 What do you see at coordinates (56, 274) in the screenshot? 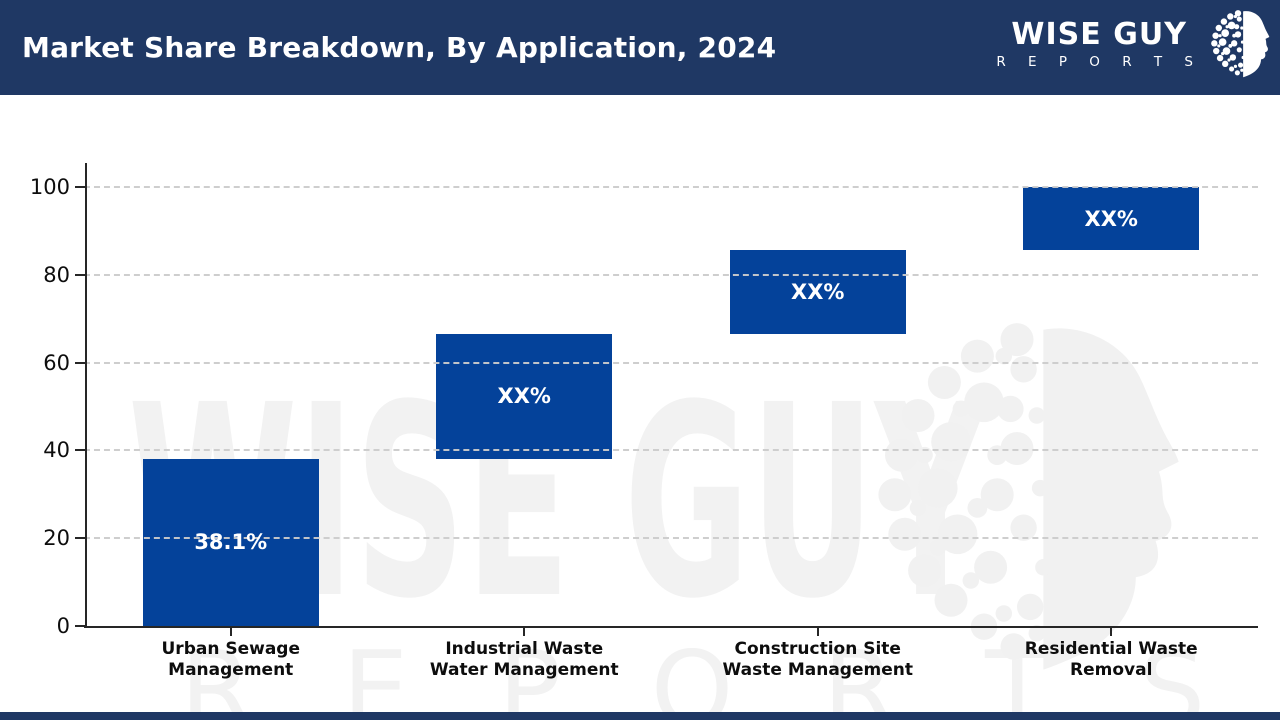
I see `y-tick-label: 80` at bounding box center [56, 274].